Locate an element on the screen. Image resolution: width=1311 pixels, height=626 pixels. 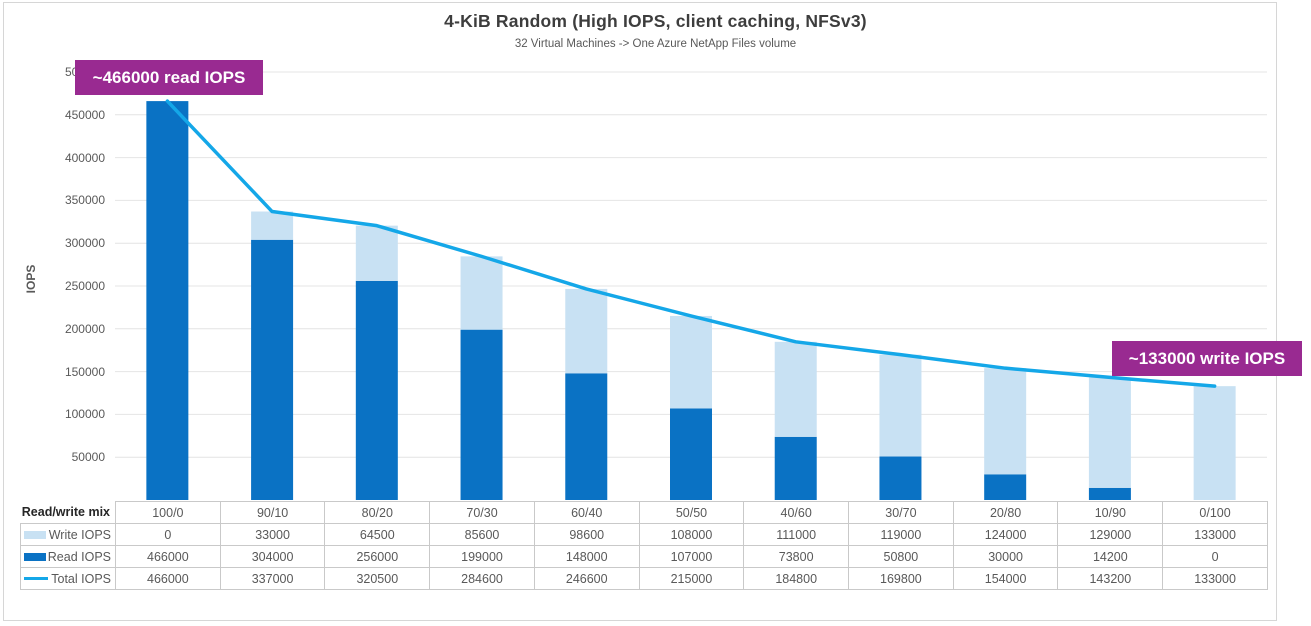
value-cell: 129000 is located at coordinates (1110, 534).